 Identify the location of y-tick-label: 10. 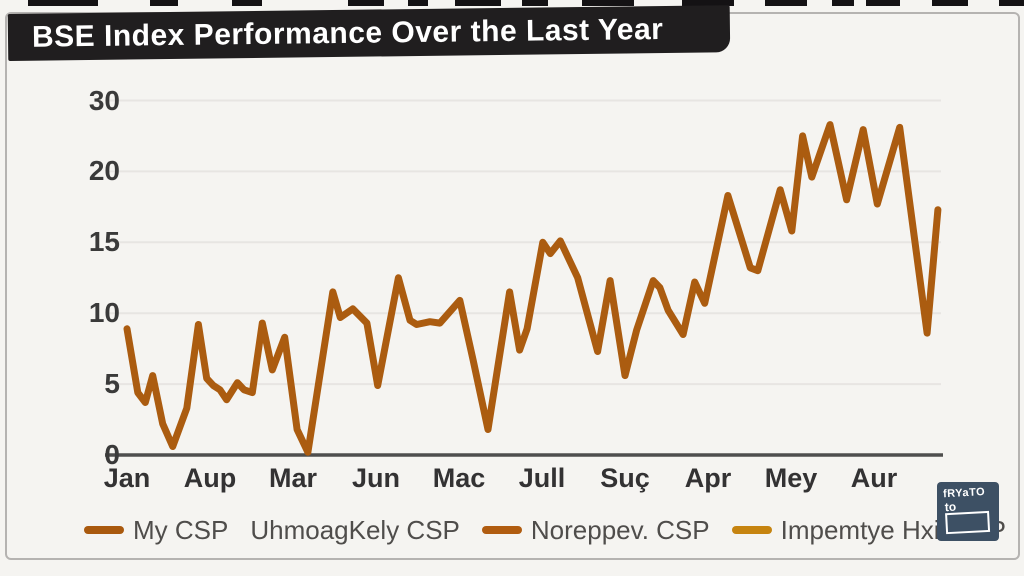
(104, 313).